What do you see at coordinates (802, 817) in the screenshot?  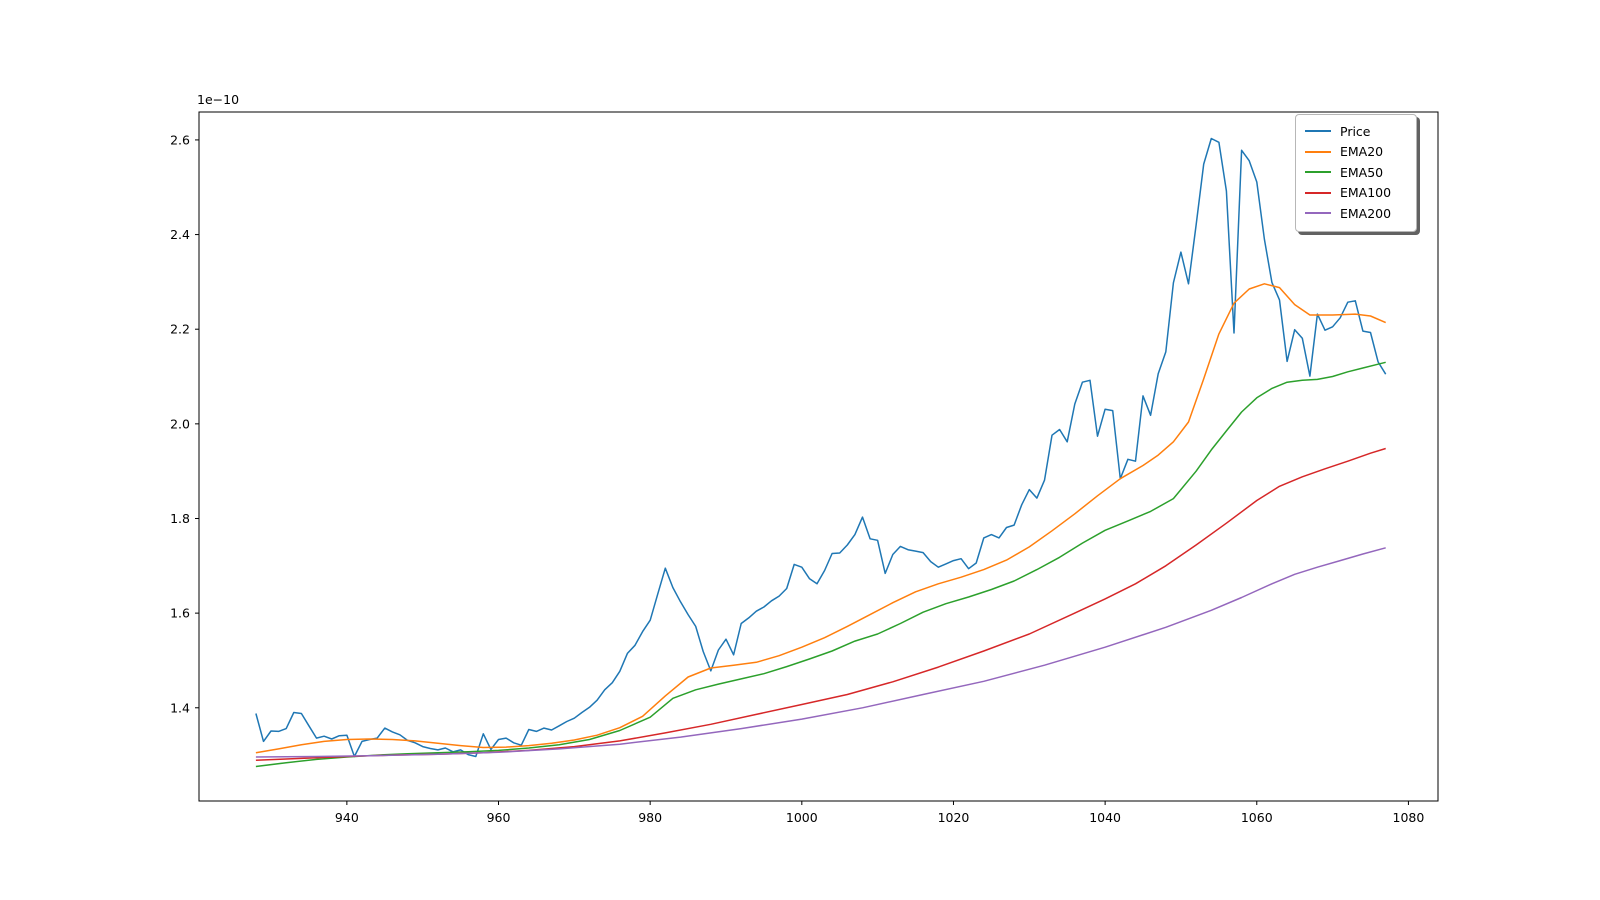 I see `x-tick-label: 1000` at bounding box center [802, 817].